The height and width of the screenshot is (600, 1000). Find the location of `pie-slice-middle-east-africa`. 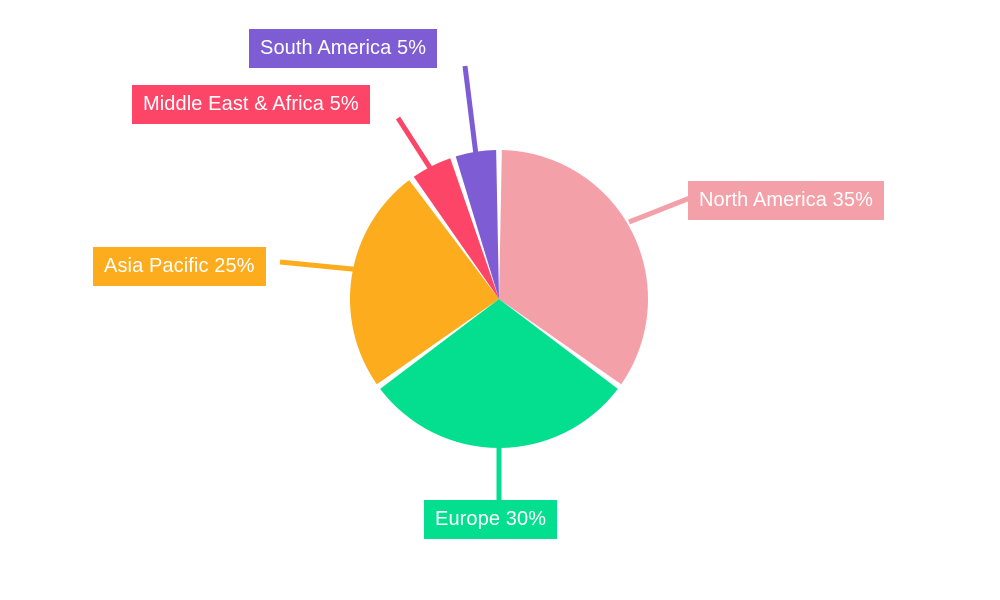

pie-slice-middle-east-africa is located at coordinates (456, 228).